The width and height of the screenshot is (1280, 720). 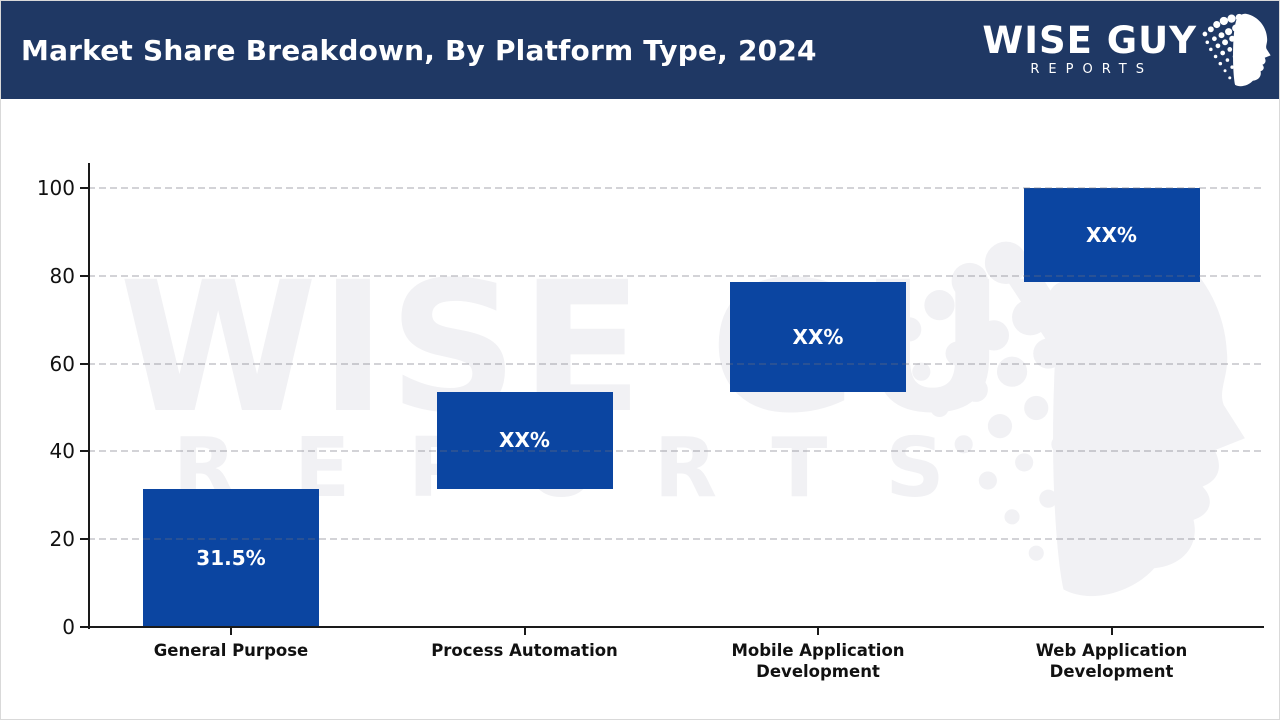 What do you see at coordinates (1089, 40) in the screenshot?
I see `logo-brand-text: WISE GUY` at bounding box center [1089, 40].